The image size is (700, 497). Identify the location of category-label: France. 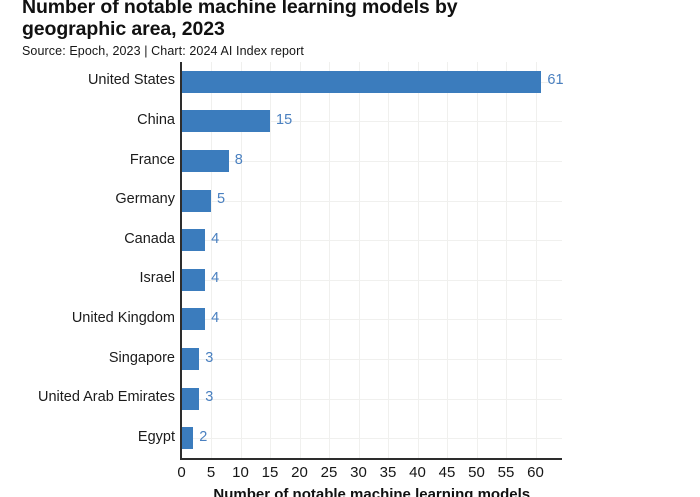
(152, 159).